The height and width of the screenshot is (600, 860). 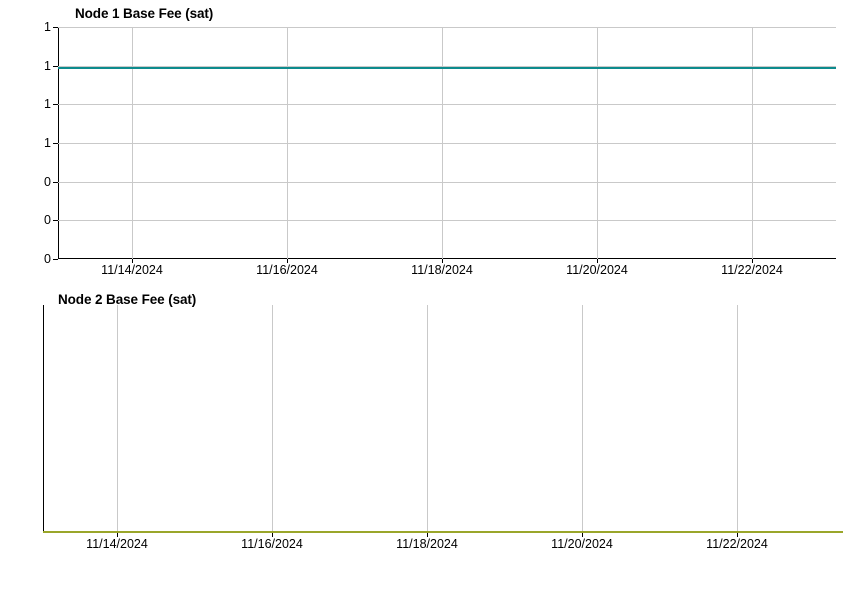 I want to click on chart-title-node-2: Node 2 Base Fee (sat), so click(x=127, y=299).